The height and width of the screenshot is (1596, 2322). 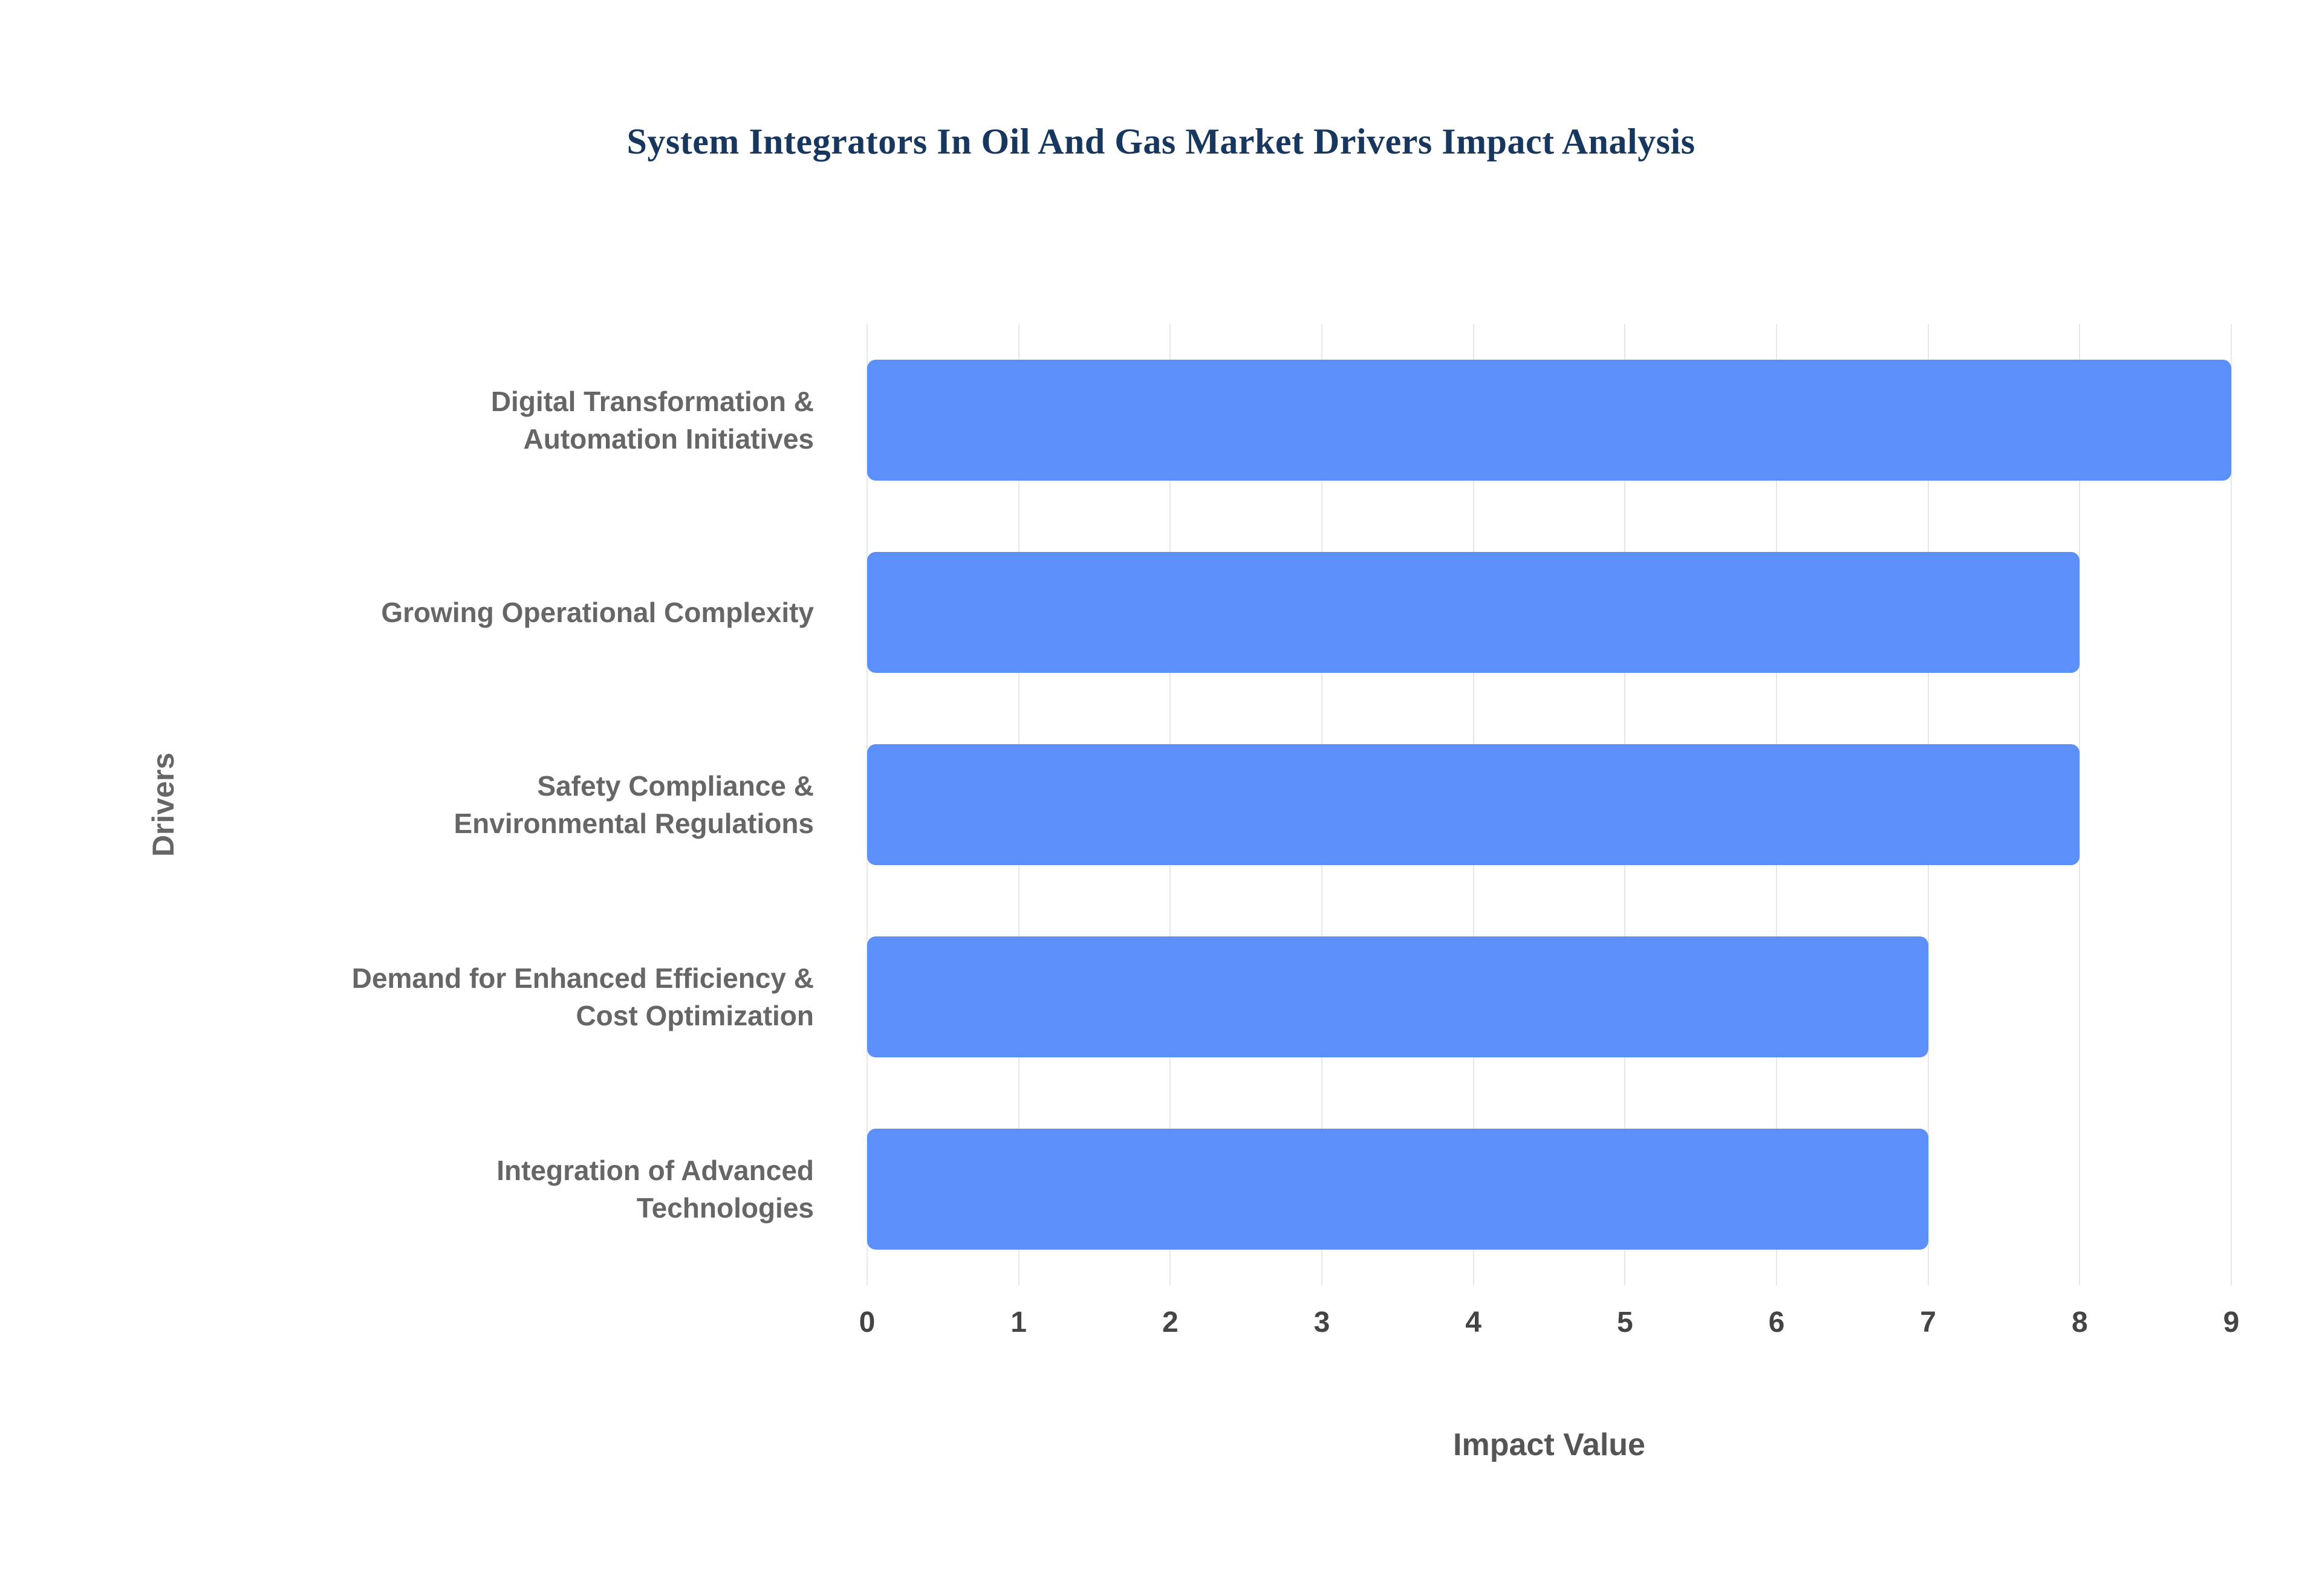 I want to click on y-axis-title-text: Drivers, so click(x=163, y=804).